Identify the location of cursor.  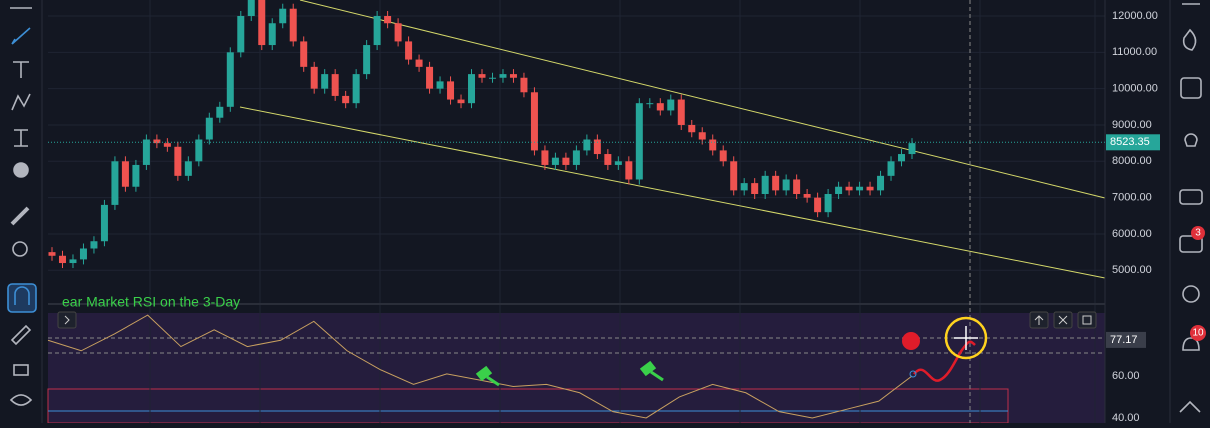
(966, 338).